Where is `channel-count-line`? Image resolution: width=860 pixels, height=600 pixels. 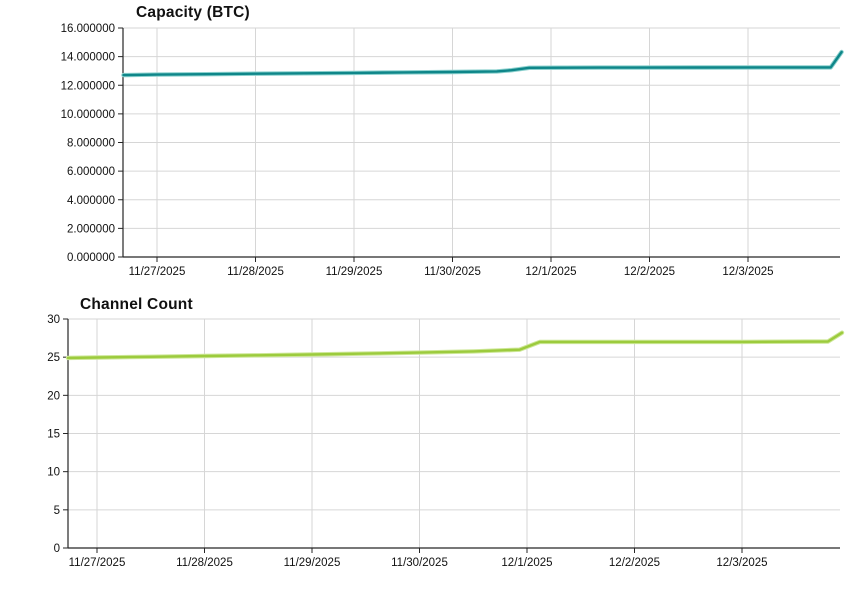 channel-count-line is located at coordinates (455, 345).